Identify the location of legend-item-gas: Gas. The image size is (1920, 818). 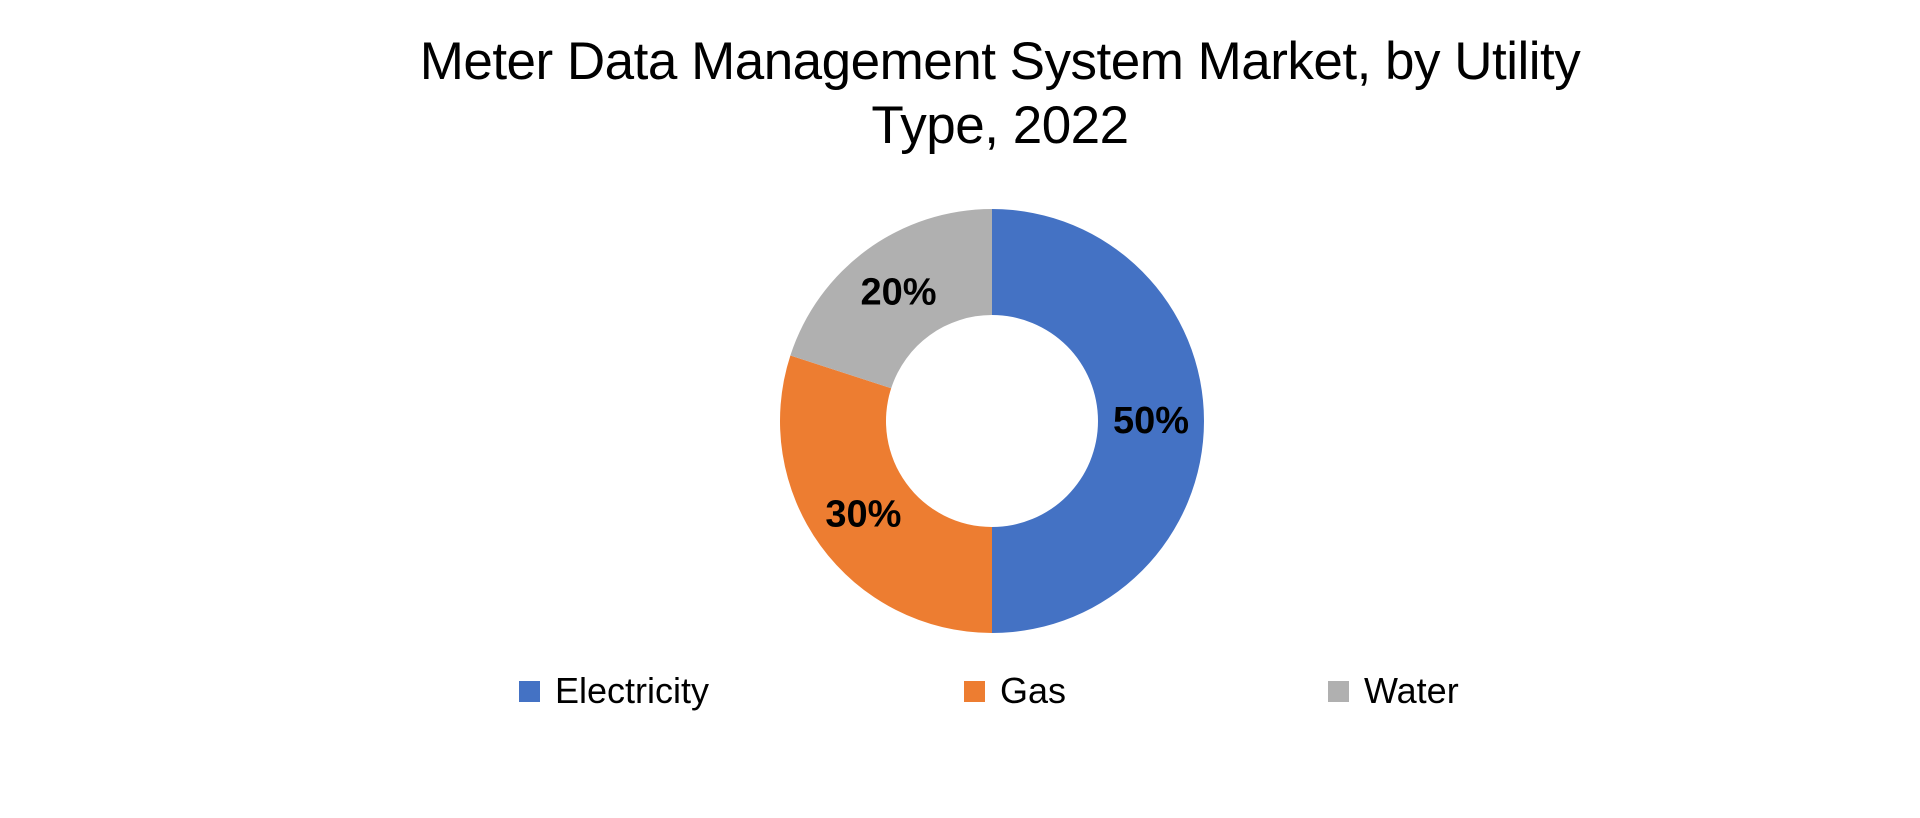
(1015, 690).